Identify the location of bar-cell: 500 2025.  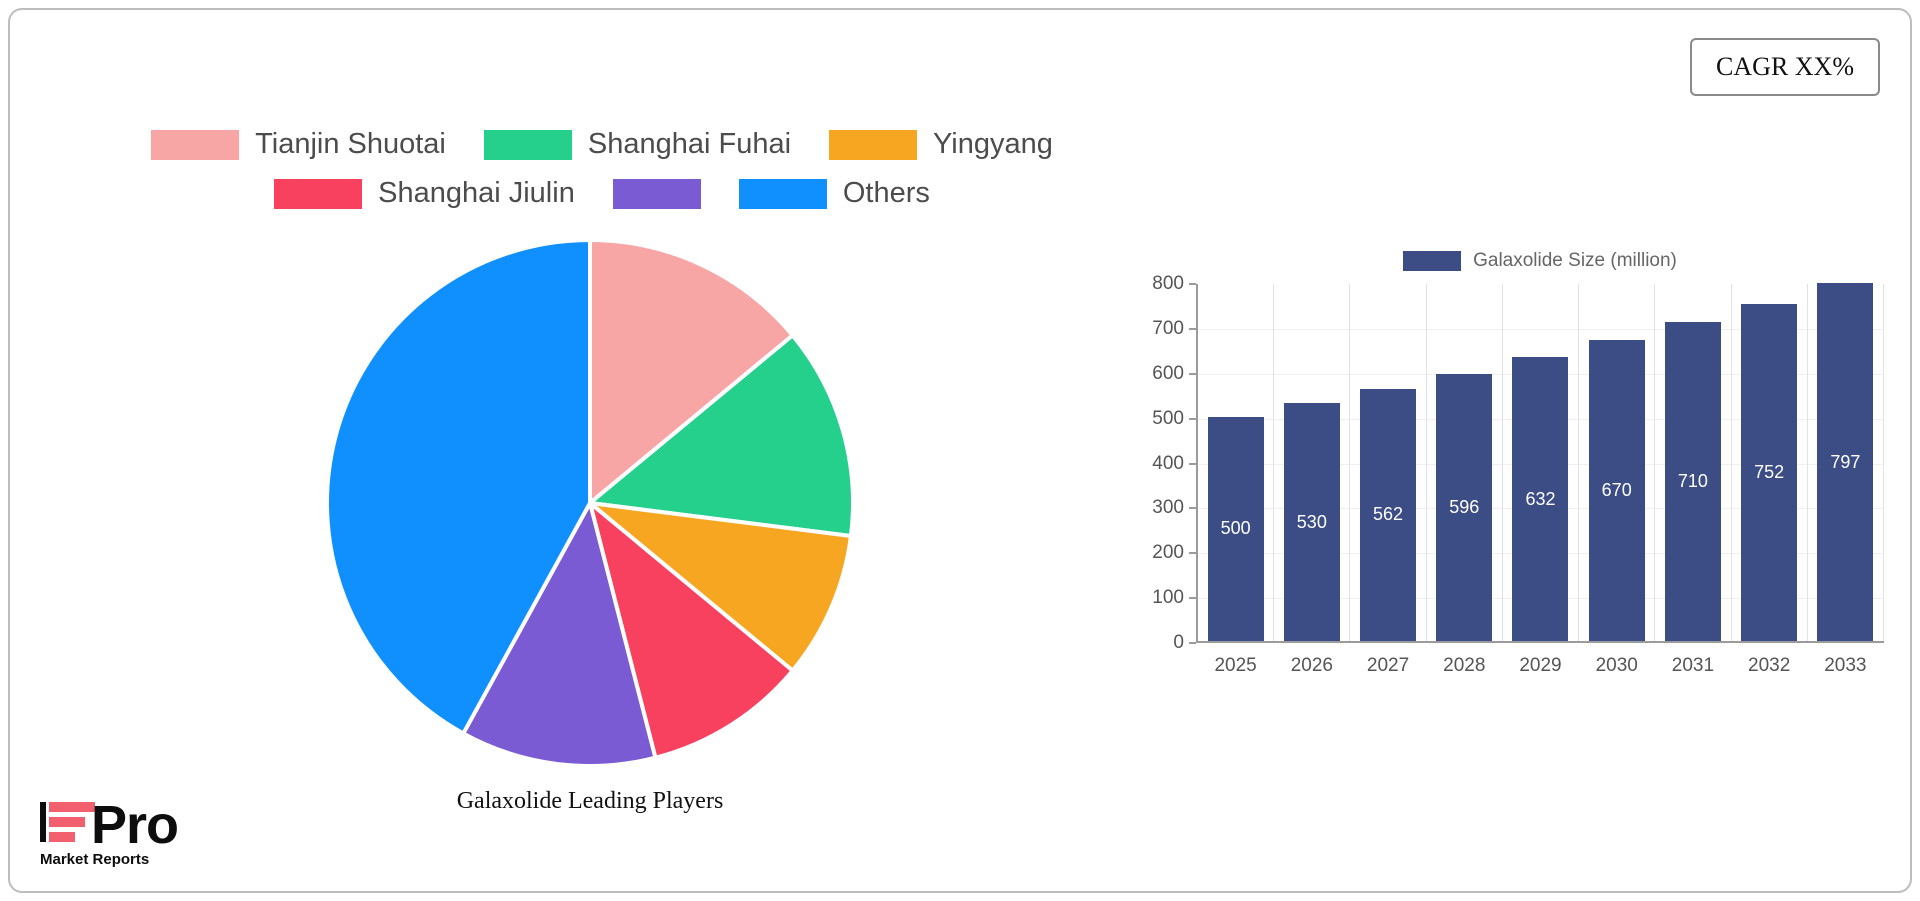
(1236, 480).